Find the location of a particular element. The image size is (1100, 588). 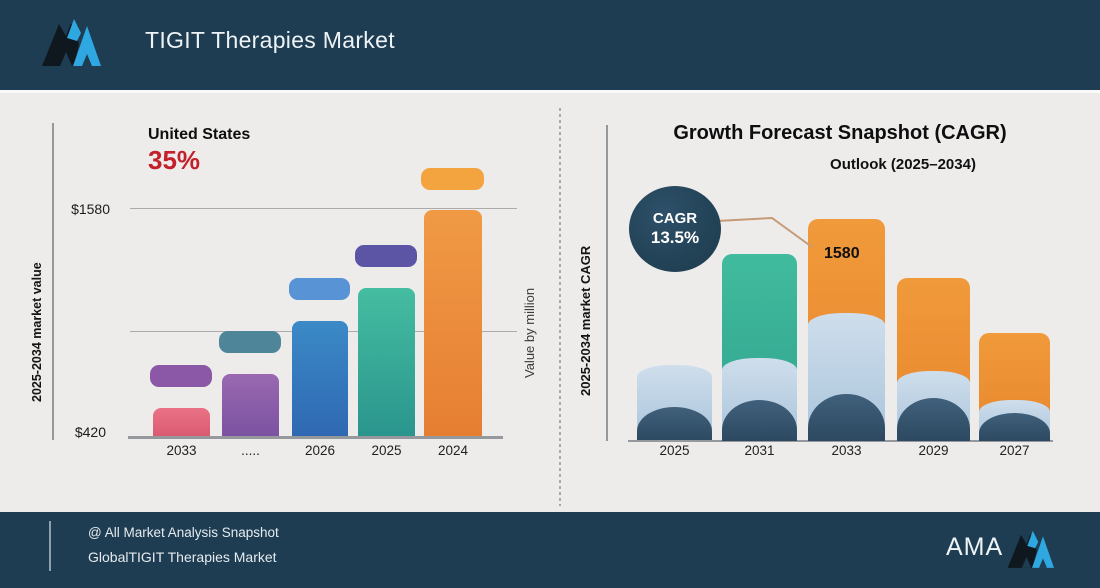

bar-2029-dome is located at coordinates (933, 419).